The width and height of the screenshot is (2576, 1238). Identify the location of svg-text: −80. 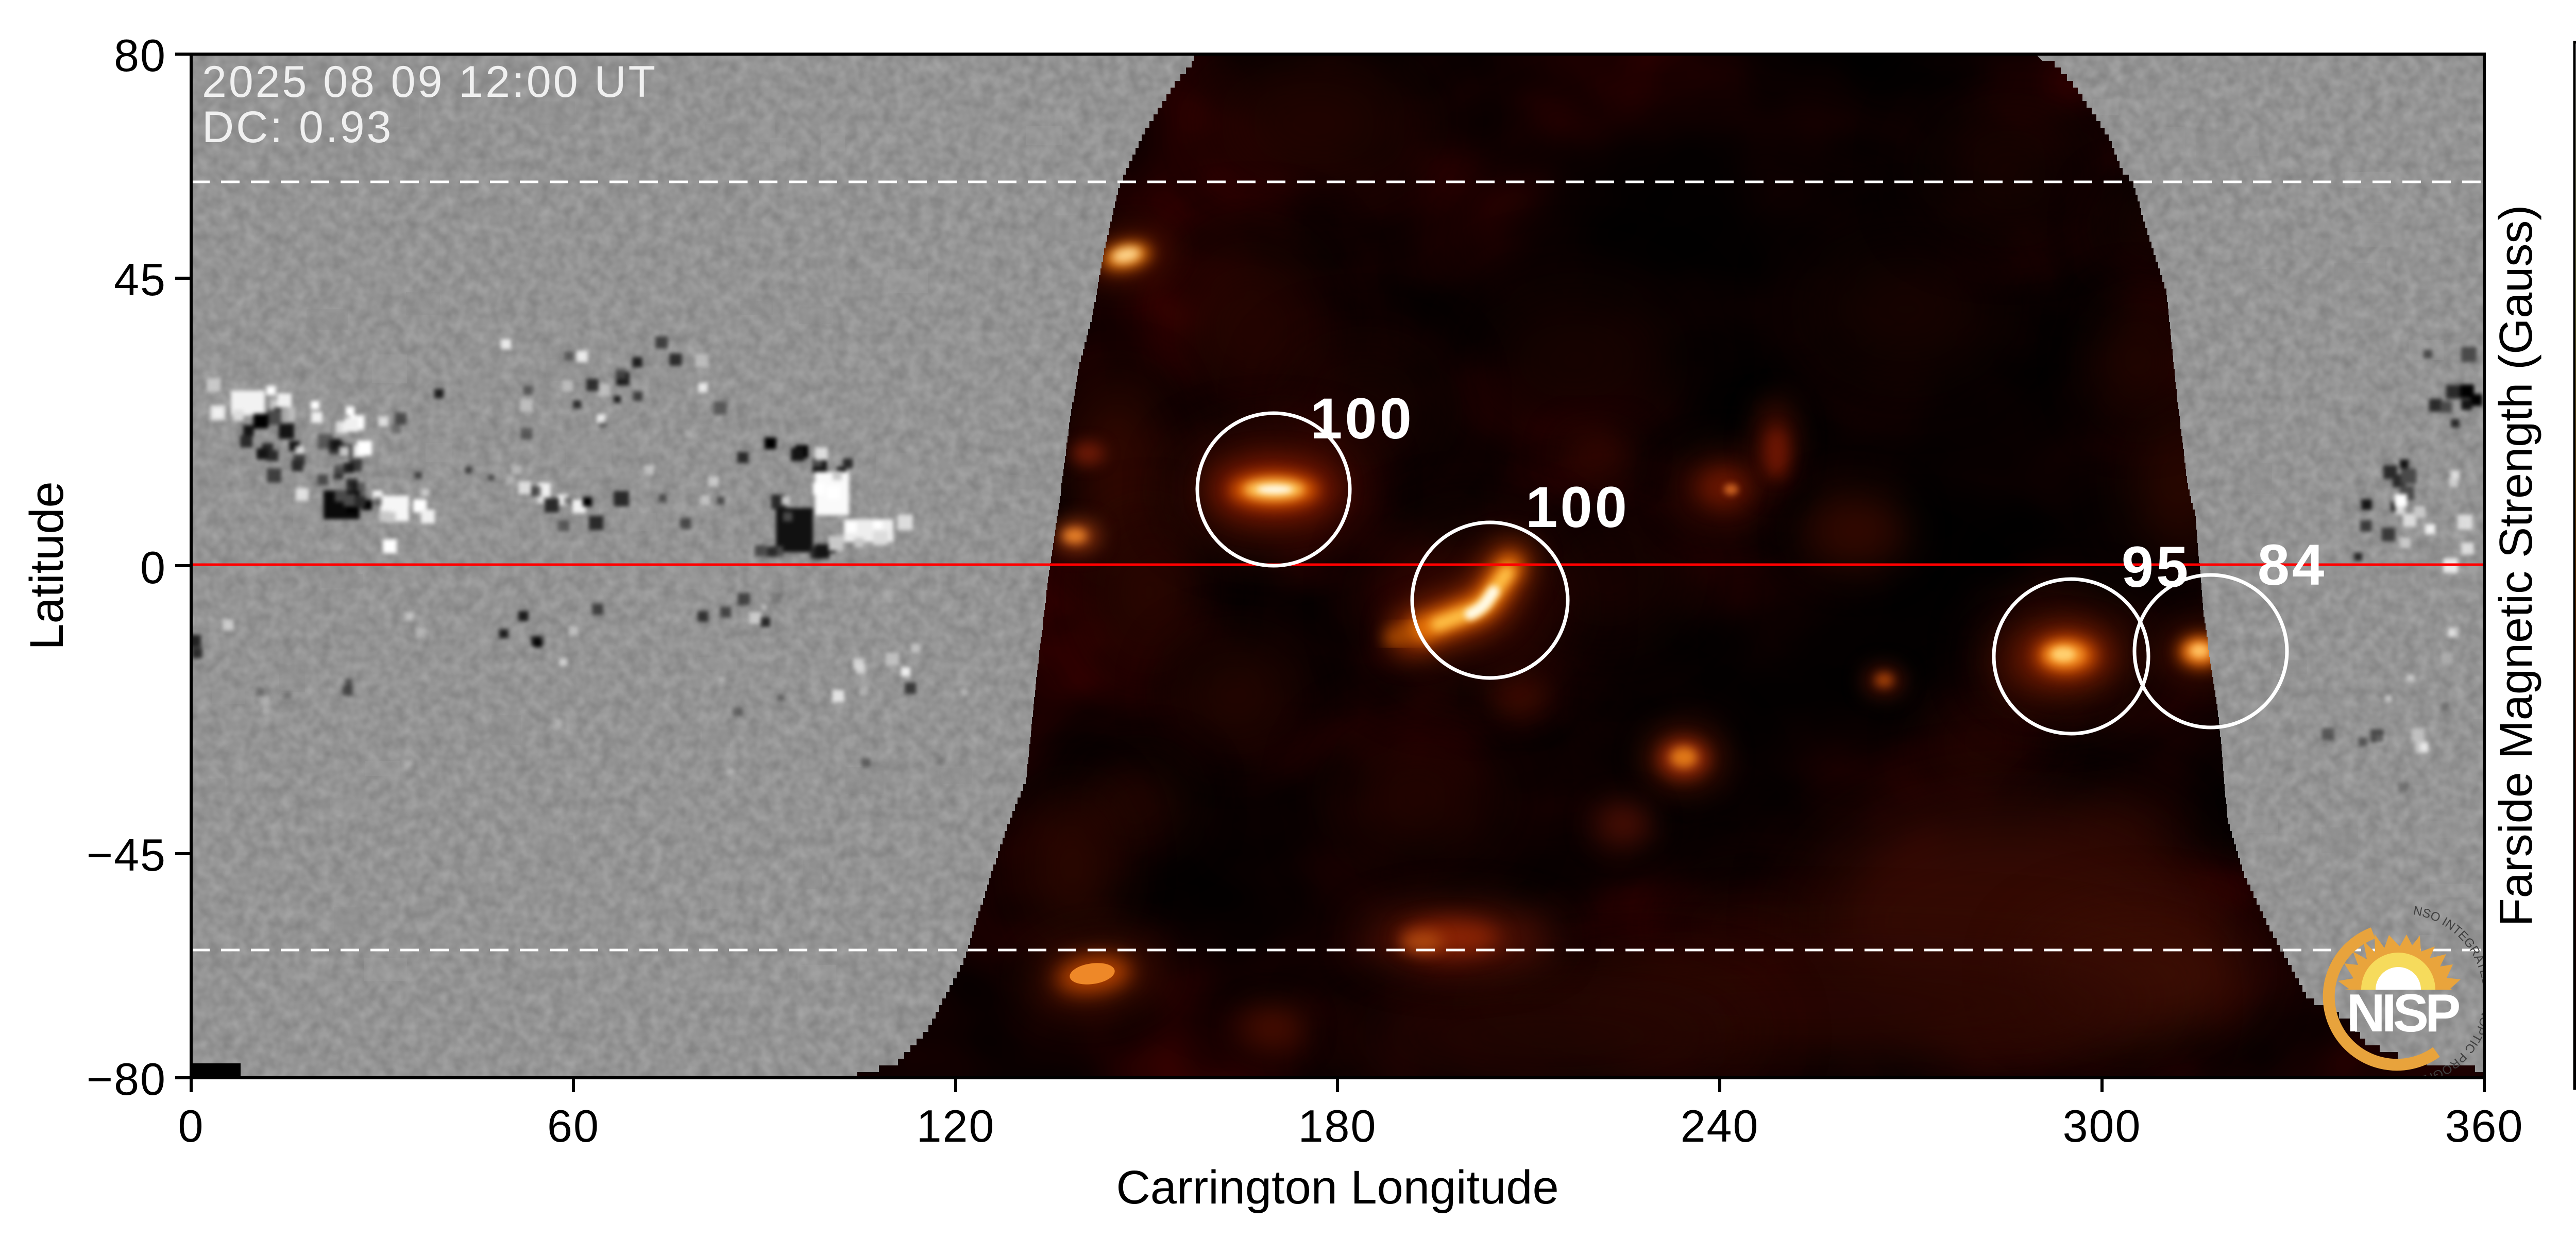
(127, 1079).